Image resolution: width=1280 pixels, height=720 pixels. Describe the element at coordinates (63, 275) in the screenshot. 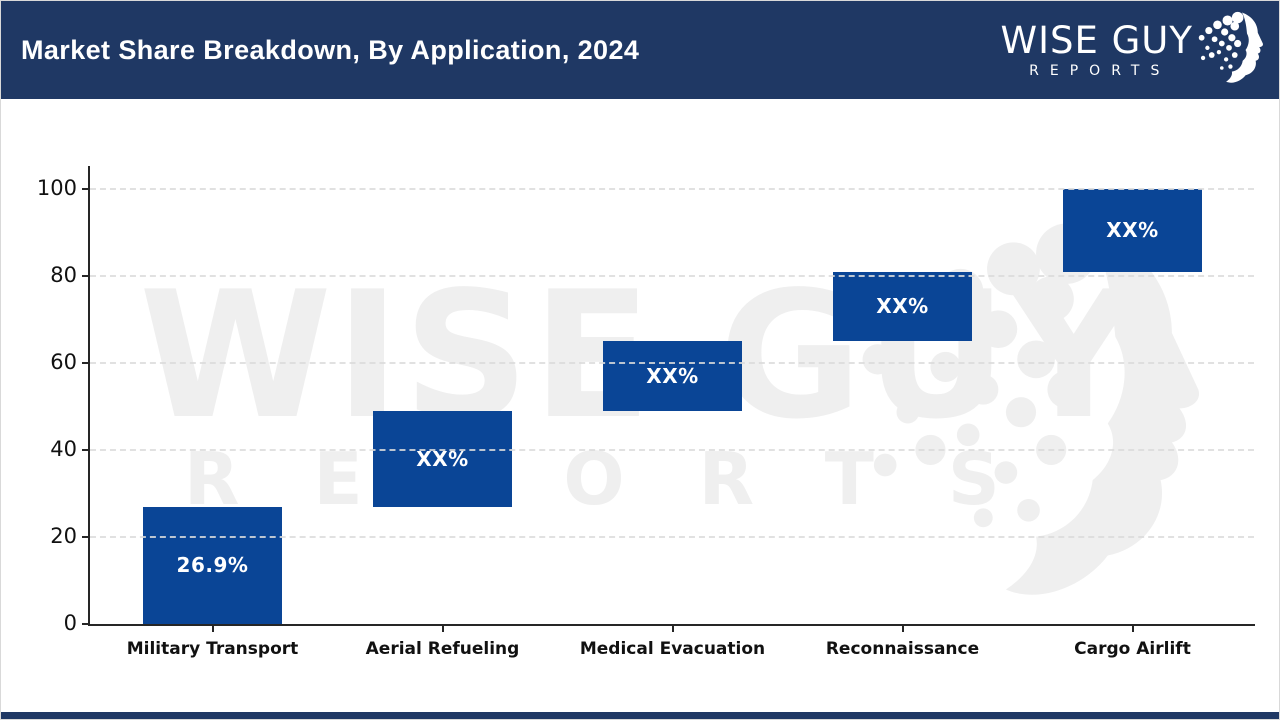

I see `y-tick-label: 80` at that location.